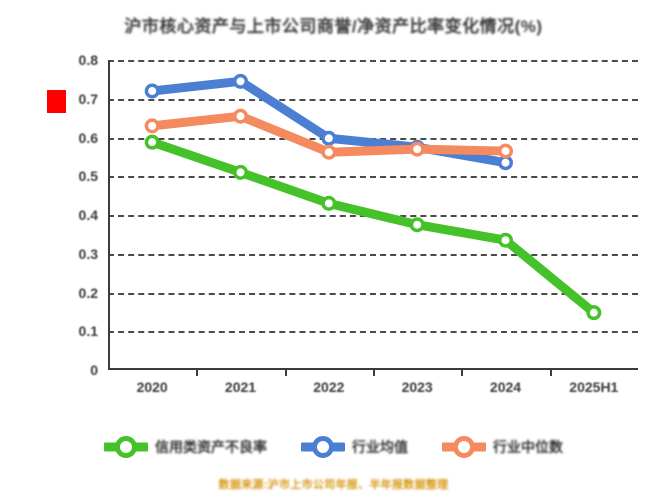  I want to click on red-highlight-marker, so click(56, 101).